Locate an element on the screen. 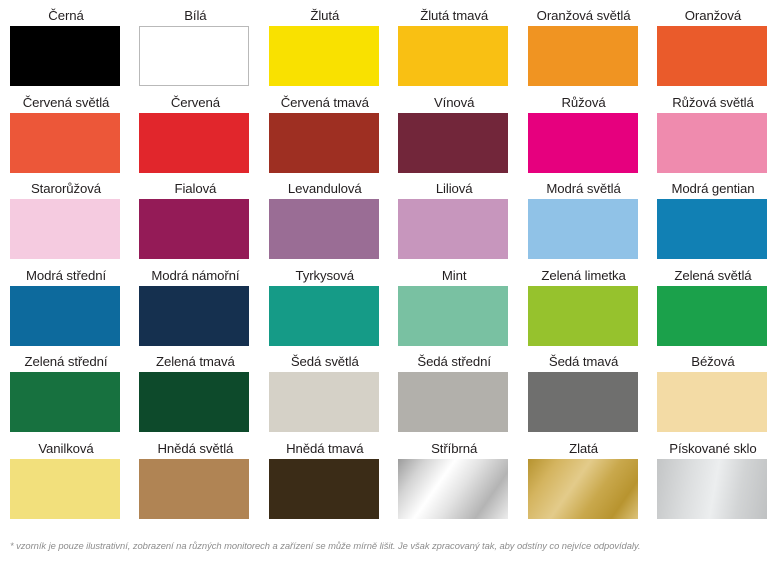 This screenshot has width=775, height=564. swatch-label: Vínová is located at coordinates (454, 102).